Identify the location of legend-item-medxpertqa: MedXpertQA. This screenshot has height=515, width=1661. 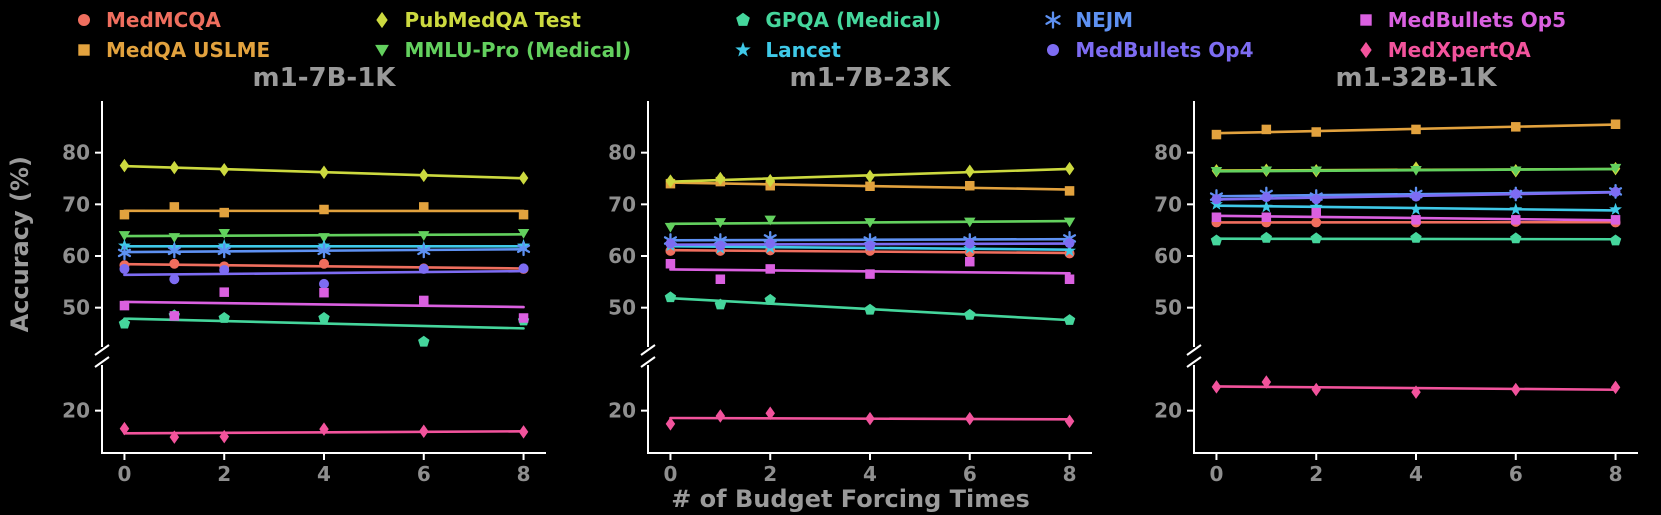
(1460, 49).